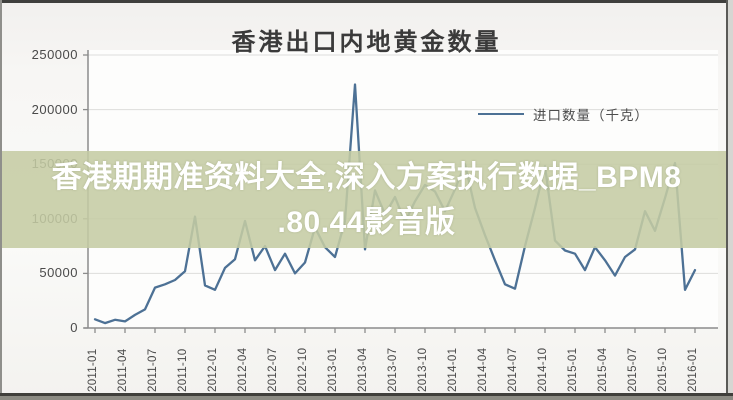 This screenshot has height=400, width=733. I want to click on x-axis-label-2014-04: 2014-04, so click(483, 369).